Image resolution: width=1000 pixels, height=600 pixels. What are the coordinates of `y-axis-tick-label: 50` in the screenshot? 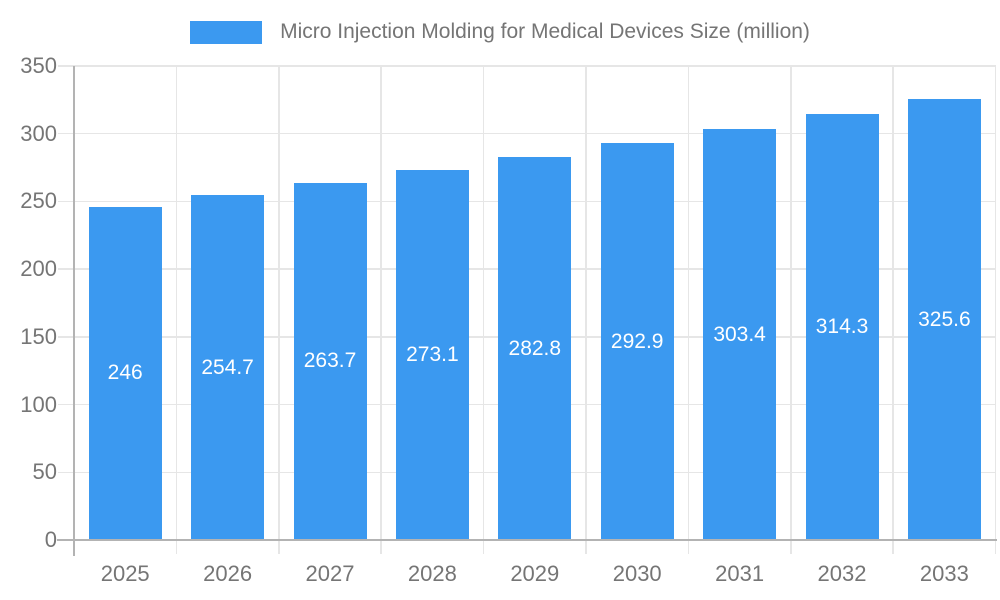 It's located at (44, 472).